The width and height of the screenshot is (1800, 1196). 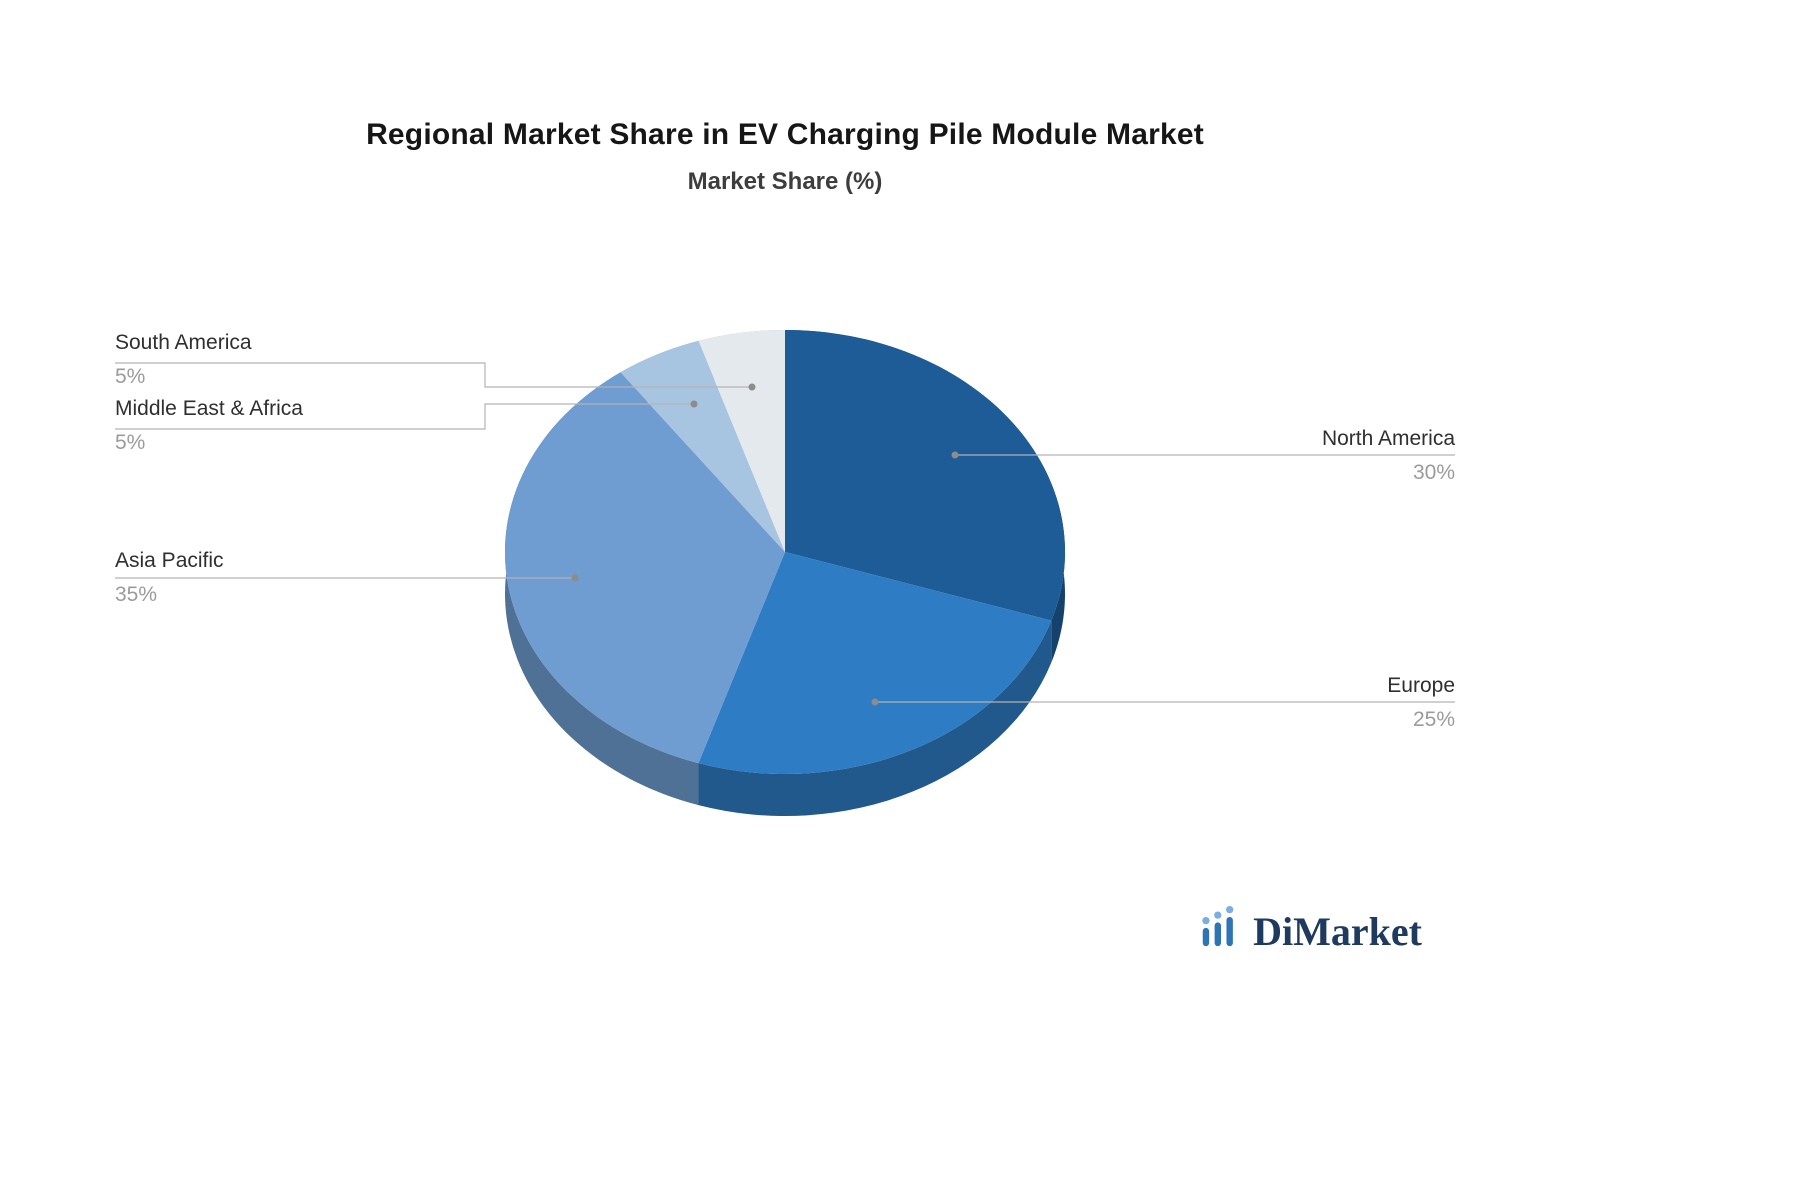 I want to click on callout-middle-east-africa: Middle East & Africa 5%, so click(x=209, y=426).